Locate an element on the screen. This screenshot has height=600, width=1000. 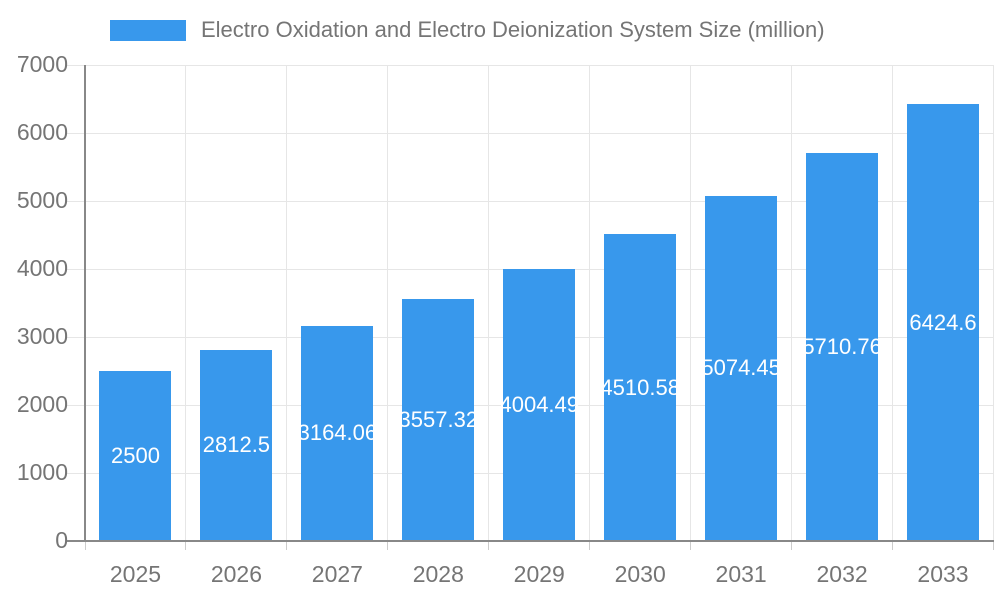
bar-value-label: 4004.49 is located at coordinates (539, 404).